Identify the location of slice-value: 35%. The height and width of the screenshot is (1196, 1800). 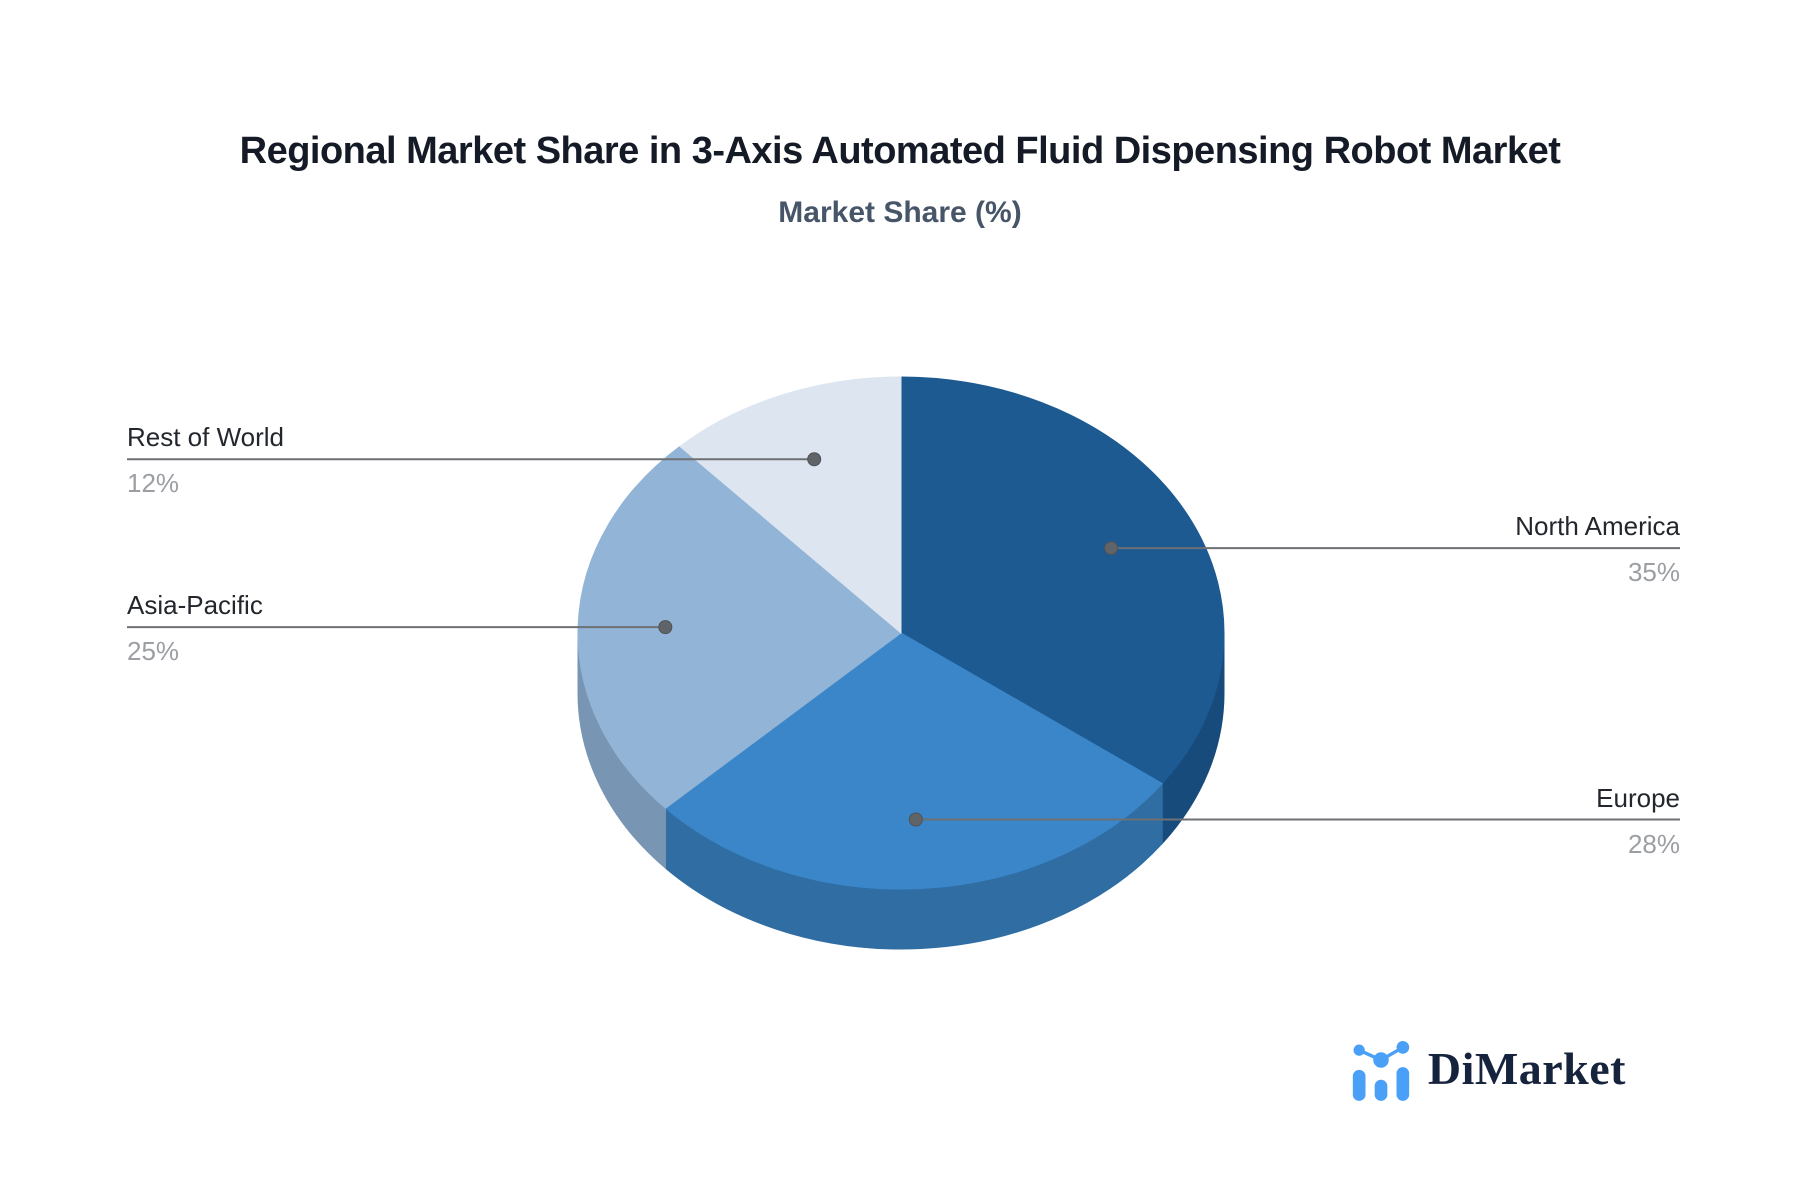
(1653, 572).